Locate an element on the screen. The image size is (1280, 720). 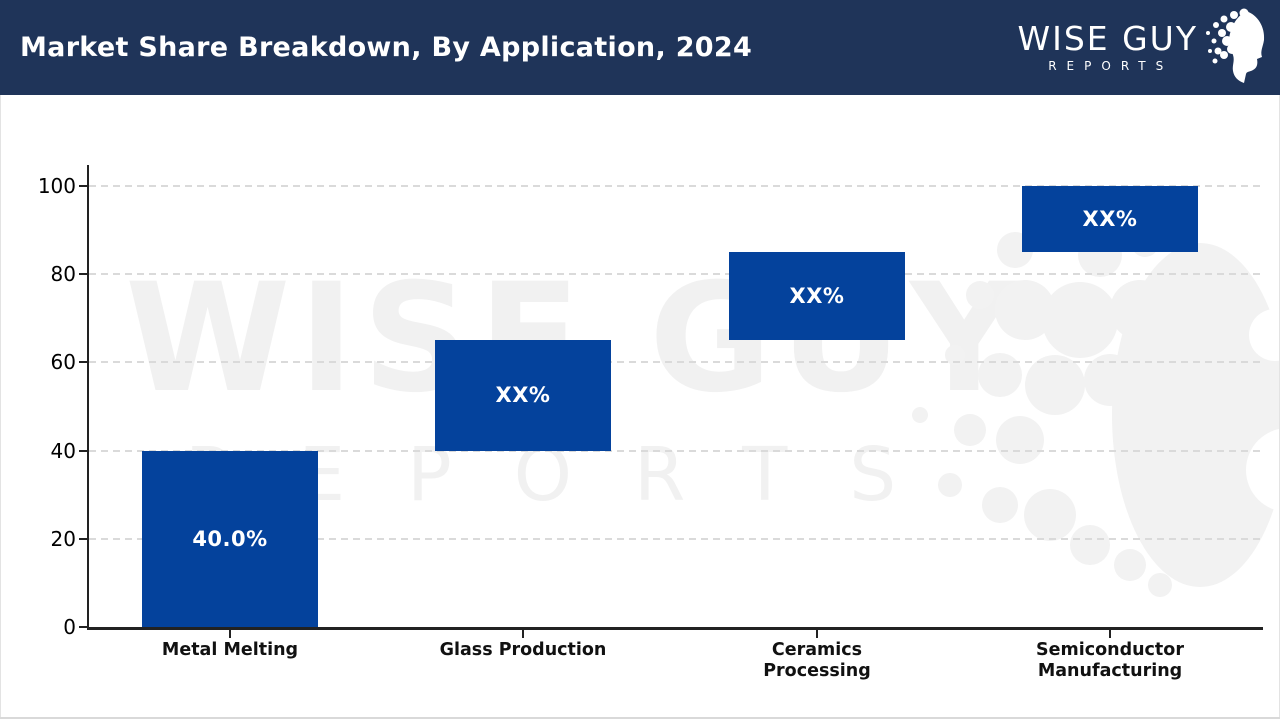
bar-value-label: 40.0% is located at coordinates (230, 538).